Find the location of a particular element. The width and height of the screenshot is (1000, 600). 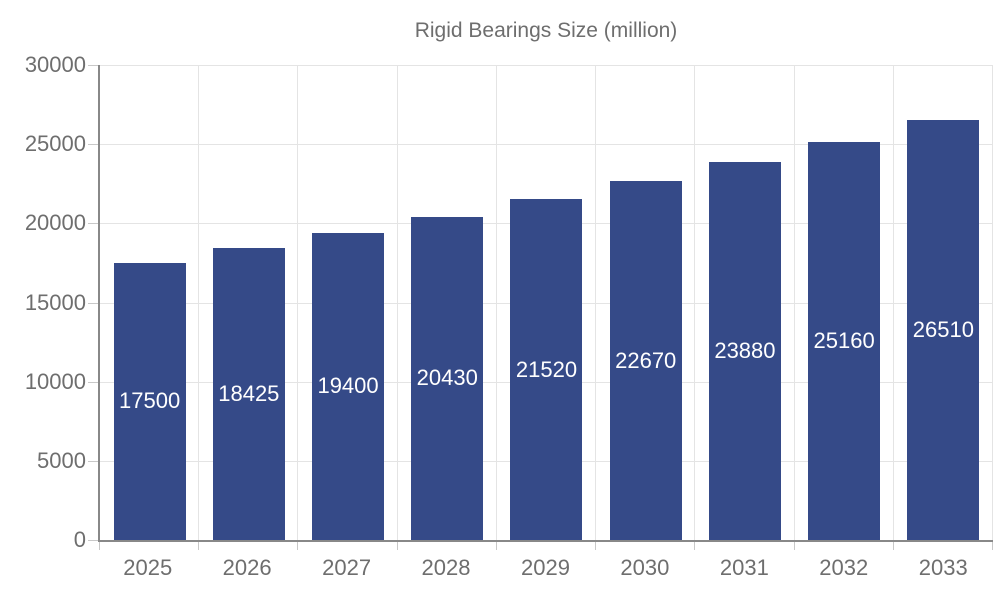

x-tick-label: 2031 is located at coordinates (744, 567).